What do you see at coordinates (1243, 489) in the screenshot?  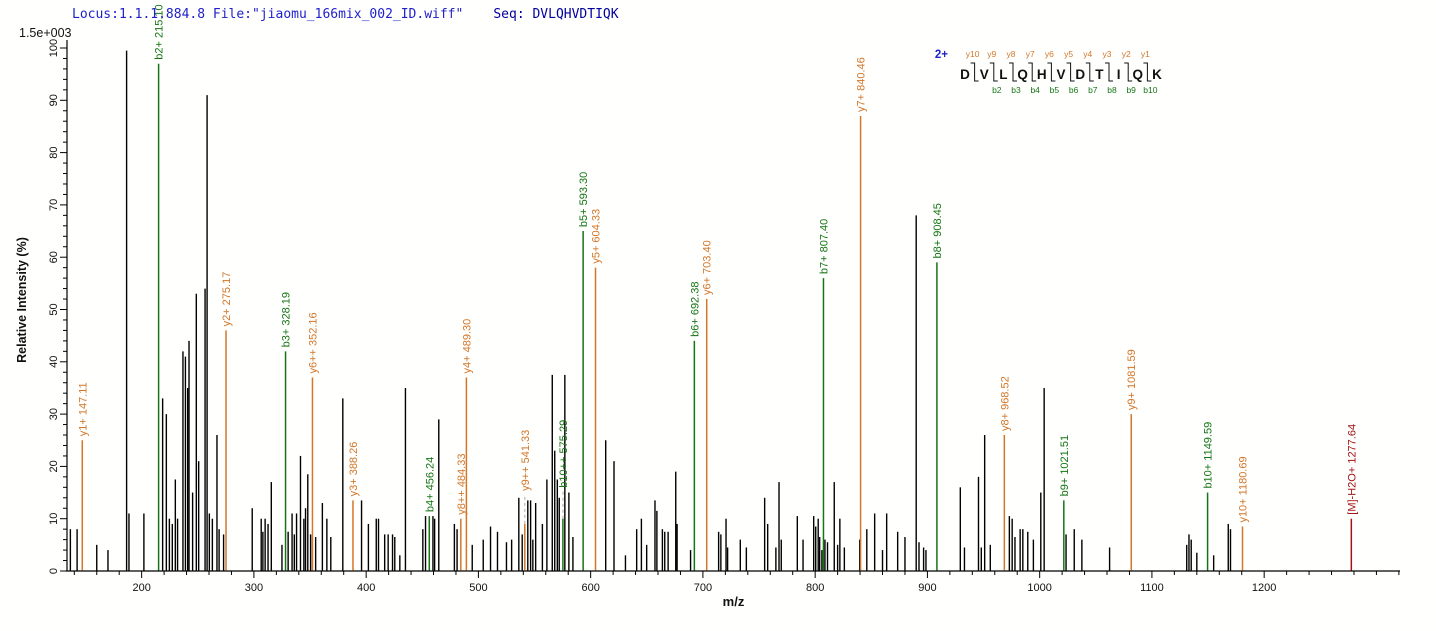 I see `peak-annotation-label: y10+ 1180.69` at bounding box center [1243, 489].